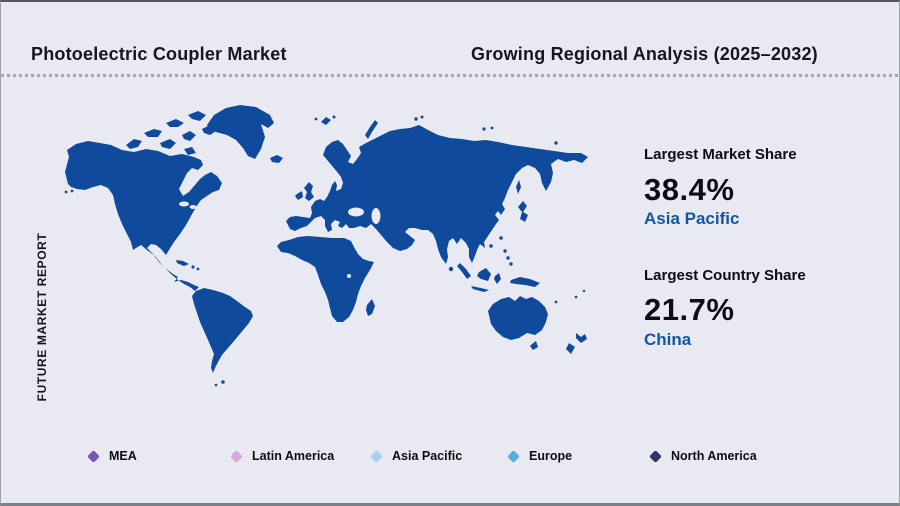 The image size is (900, 506). Describe the element at coordinates (123, 456) in the screenshot. I see `legend-label: MEA` at that location.